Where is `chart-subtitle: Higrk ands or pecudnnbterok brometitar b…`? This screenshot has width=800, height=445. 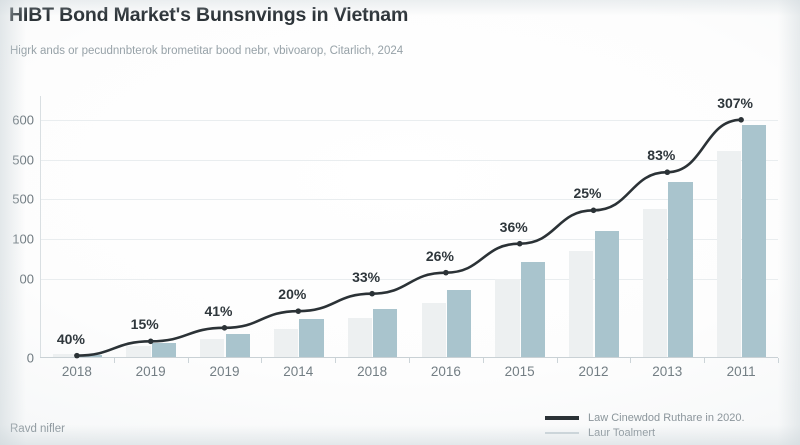 chart-subtitle: Higrk ands or pecudnnbterok brometitar b… is located at coordinates (207, 51).